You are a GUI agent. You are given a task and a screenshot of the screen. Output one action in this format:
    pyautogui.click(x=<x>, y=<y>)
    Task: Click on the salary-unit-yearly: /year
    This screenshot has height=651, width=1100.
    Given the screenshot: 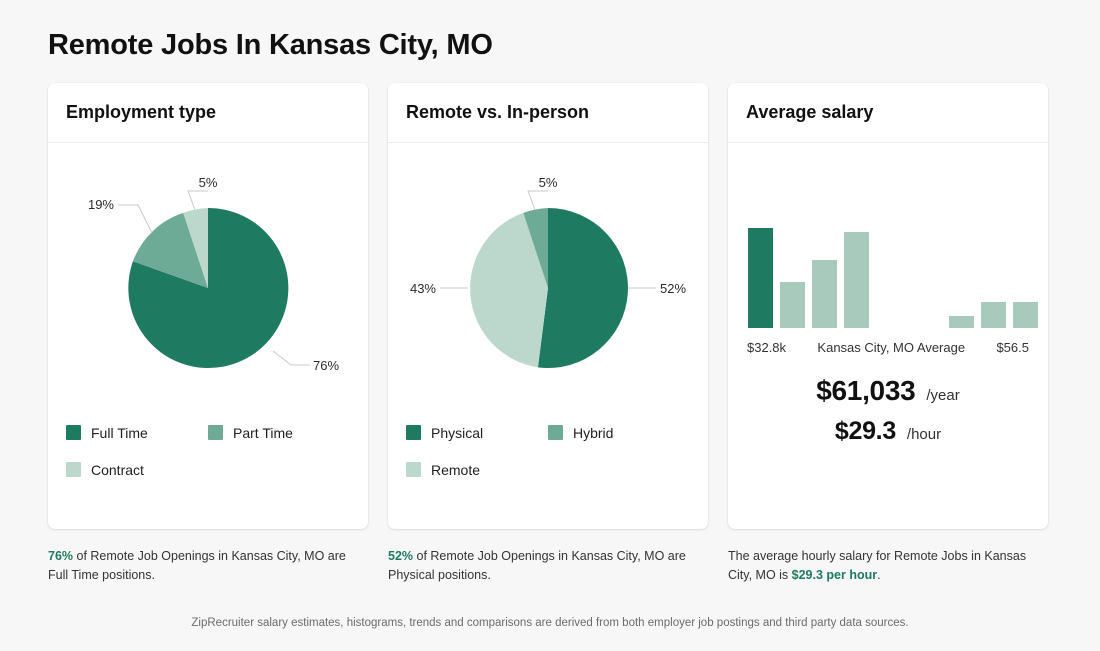 What is the action you would take?
    pyautogui.click(x=943, y=395)
    